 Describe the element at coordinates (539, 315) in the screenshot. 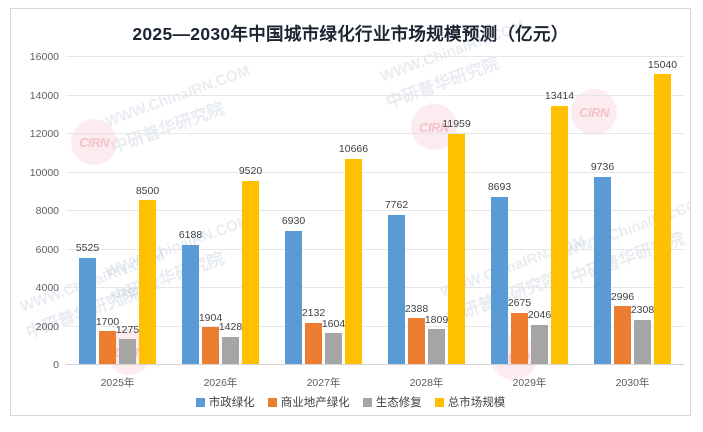

I see `bar-value-label: 2046` at that location.